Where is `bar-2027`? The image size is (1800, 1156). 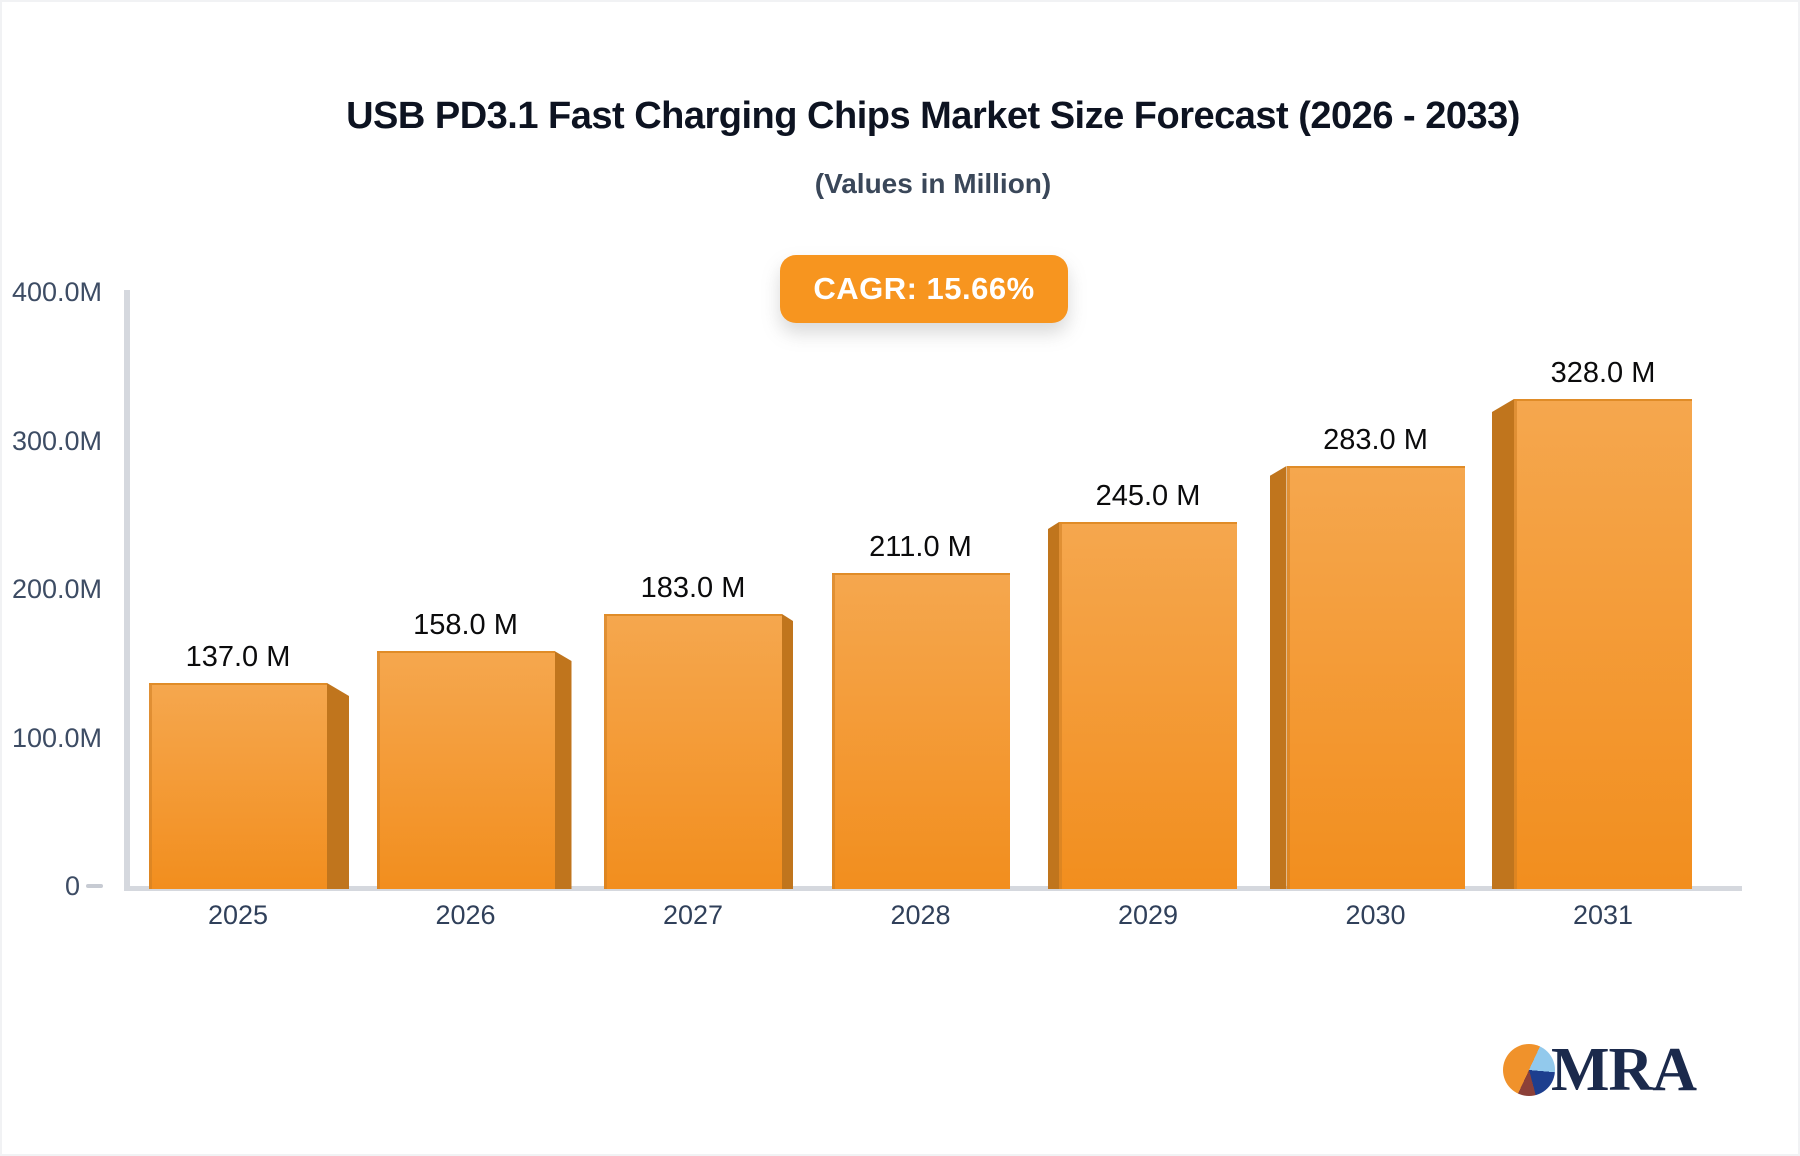 bar-2027 is located at coordinates (693, 751).